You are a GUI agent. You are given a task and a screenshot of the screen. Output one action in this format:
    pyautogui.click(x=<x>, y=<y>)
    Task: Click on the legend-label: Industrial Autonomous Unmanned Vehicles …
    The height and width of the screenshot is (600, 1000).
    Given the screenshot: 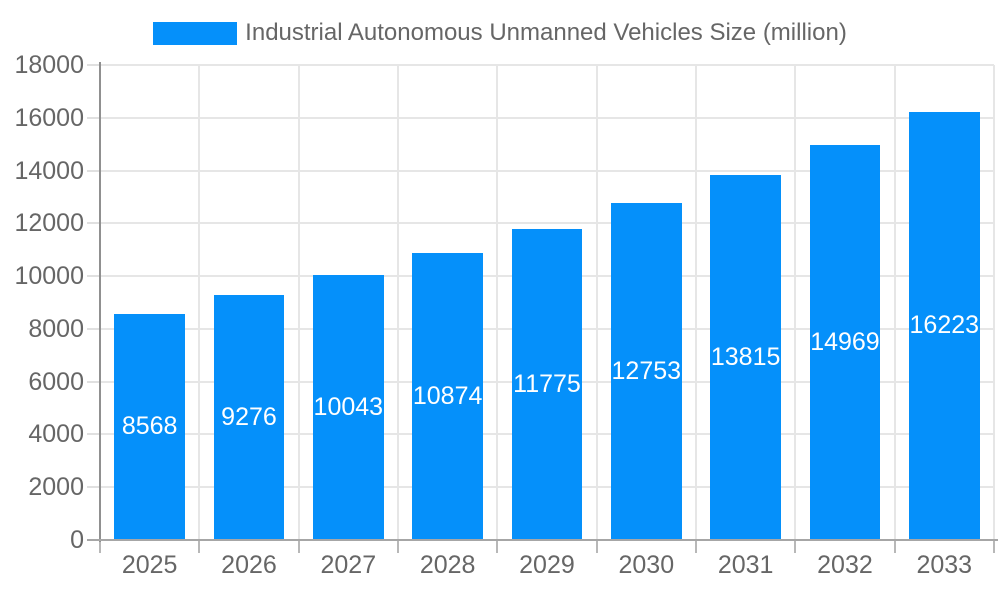 What is the action you would take?
    pyautogui.click(x=546, y=32)
    